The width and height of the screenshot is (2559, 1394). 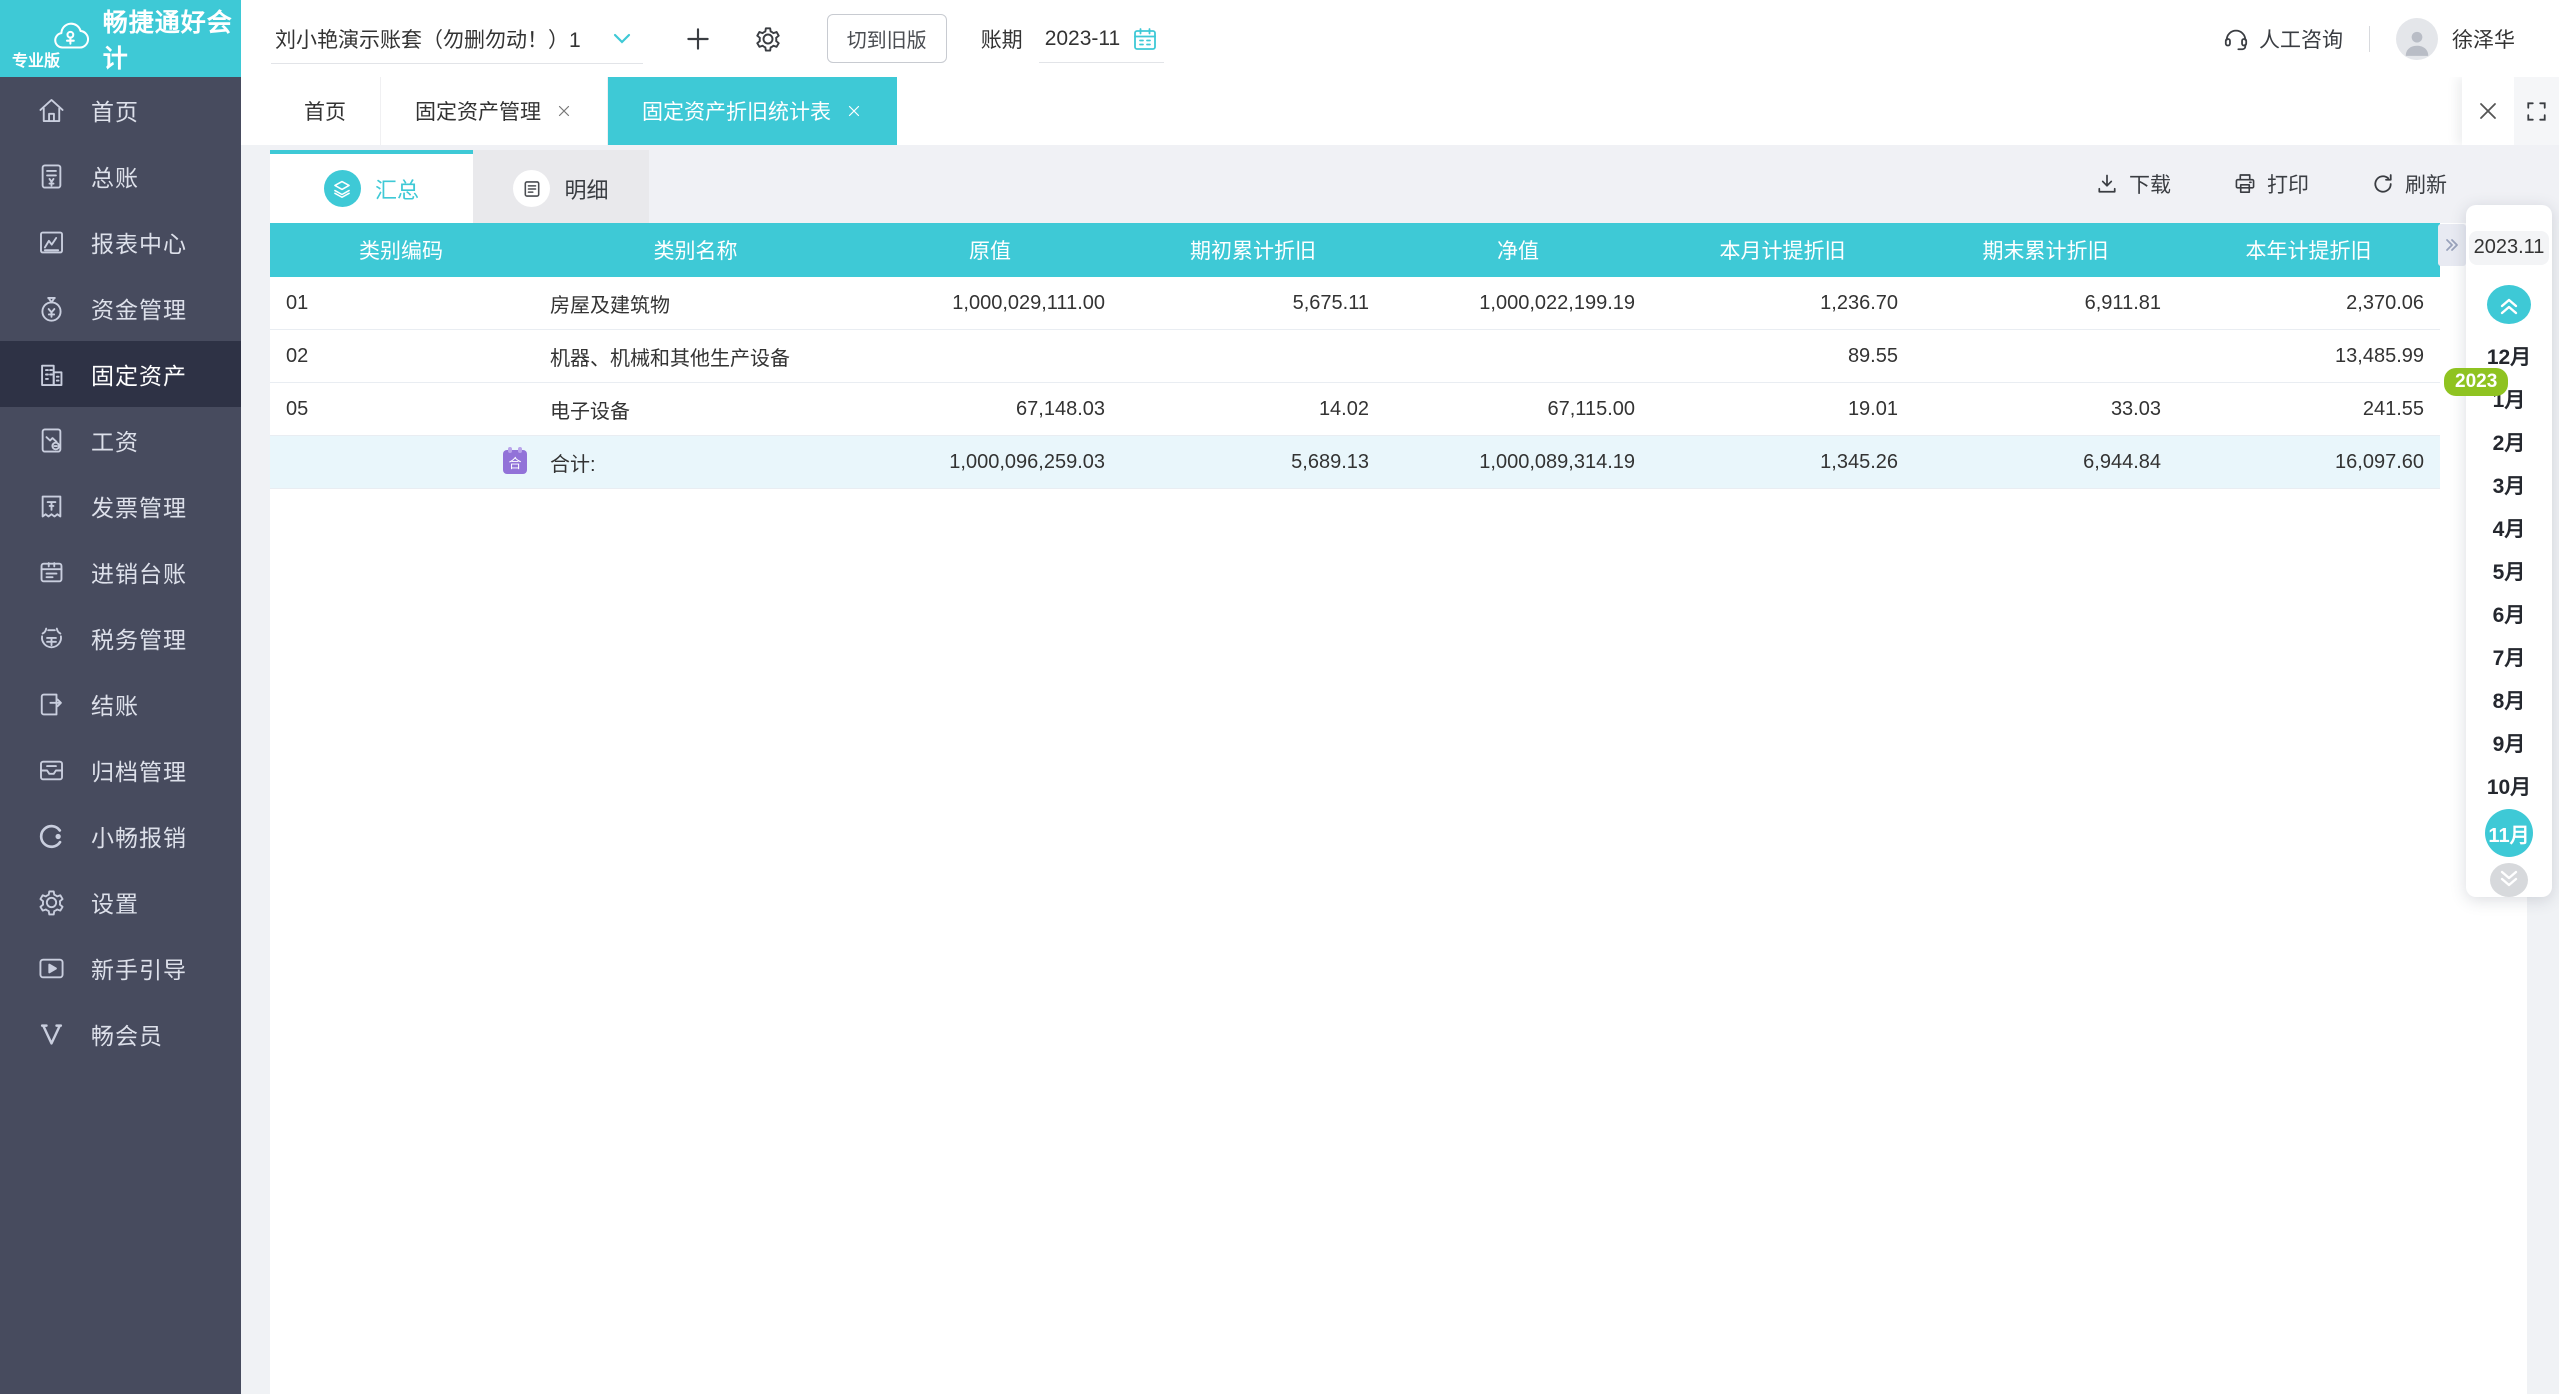 I want to click on sidebar-item-settings: 设置, so click(x=120, y=902).